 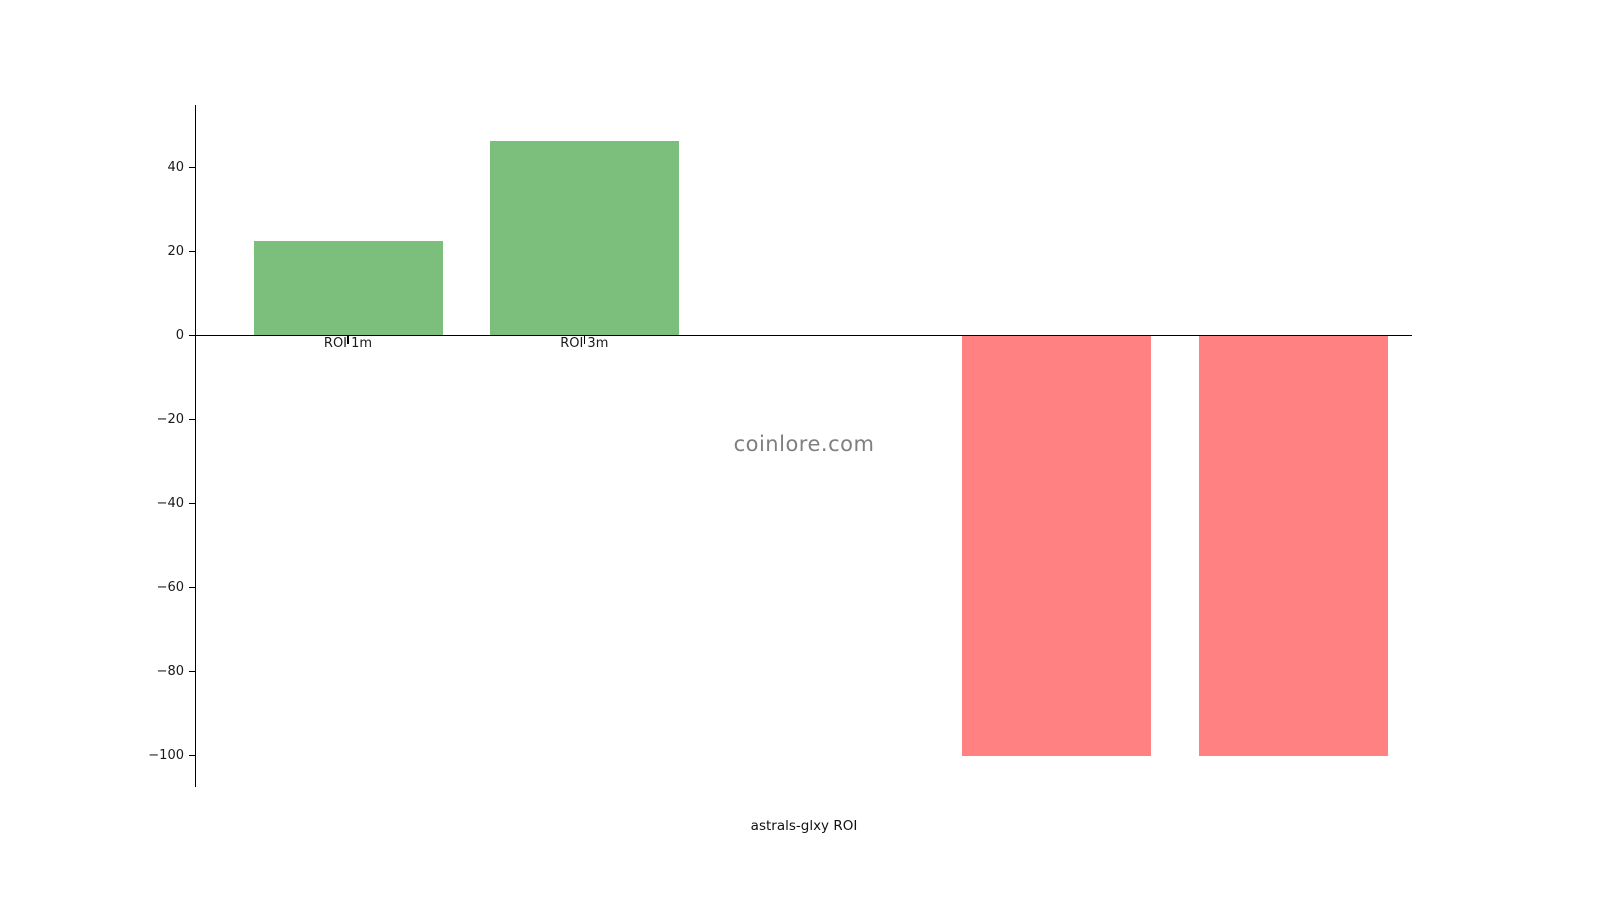 What do you see at coordinates (195, 446) in the screenshot?
I see `y-axis` at bounding box center [195, 446].